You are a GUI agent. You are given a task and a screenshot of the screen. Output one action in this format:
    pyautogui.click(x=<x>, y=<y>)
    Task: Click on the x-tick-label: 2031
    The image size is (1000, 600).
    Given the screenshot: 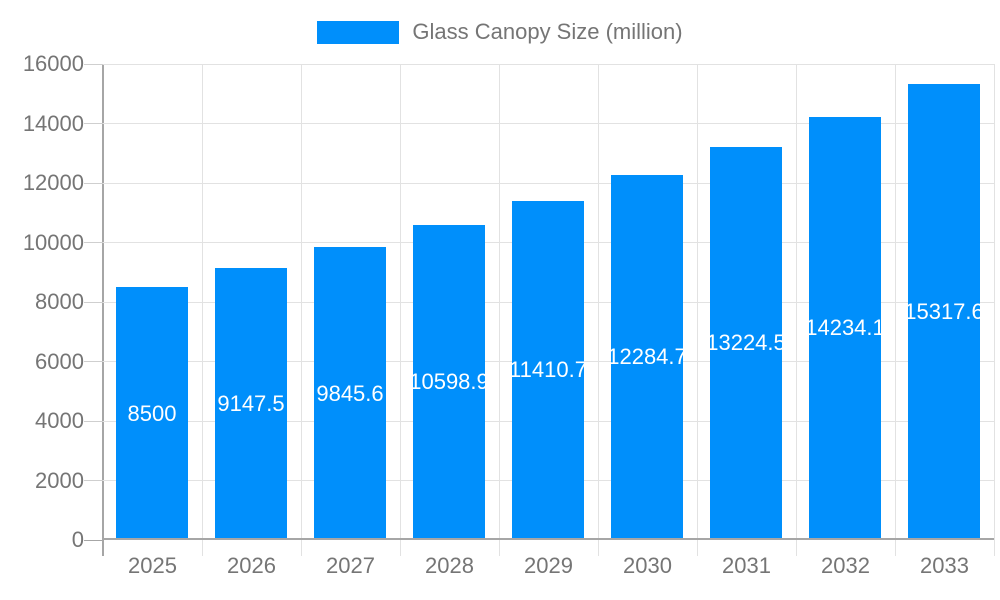 What is the action you would take?
    pyautogui.click(x=746, y=565)
    